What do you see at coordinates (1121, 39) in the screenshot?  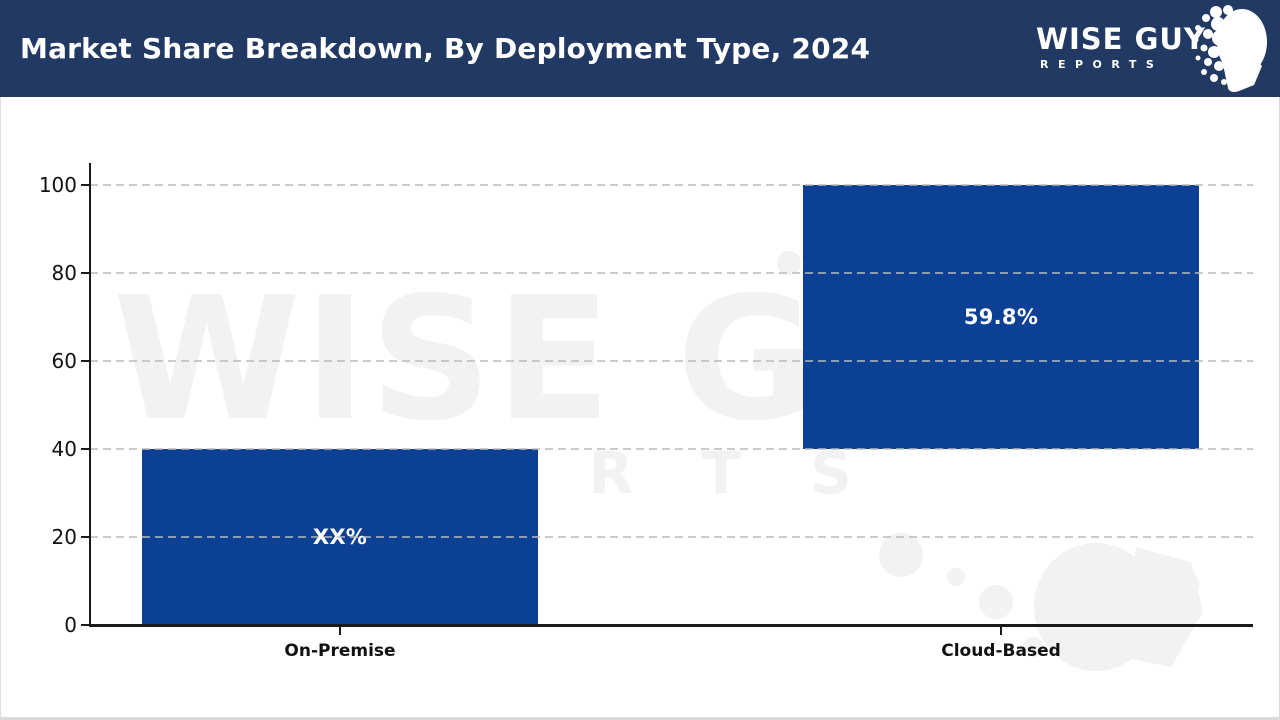 I see `logo-wordmark-text: WISE GUY` at bounding box center [1121, 39].